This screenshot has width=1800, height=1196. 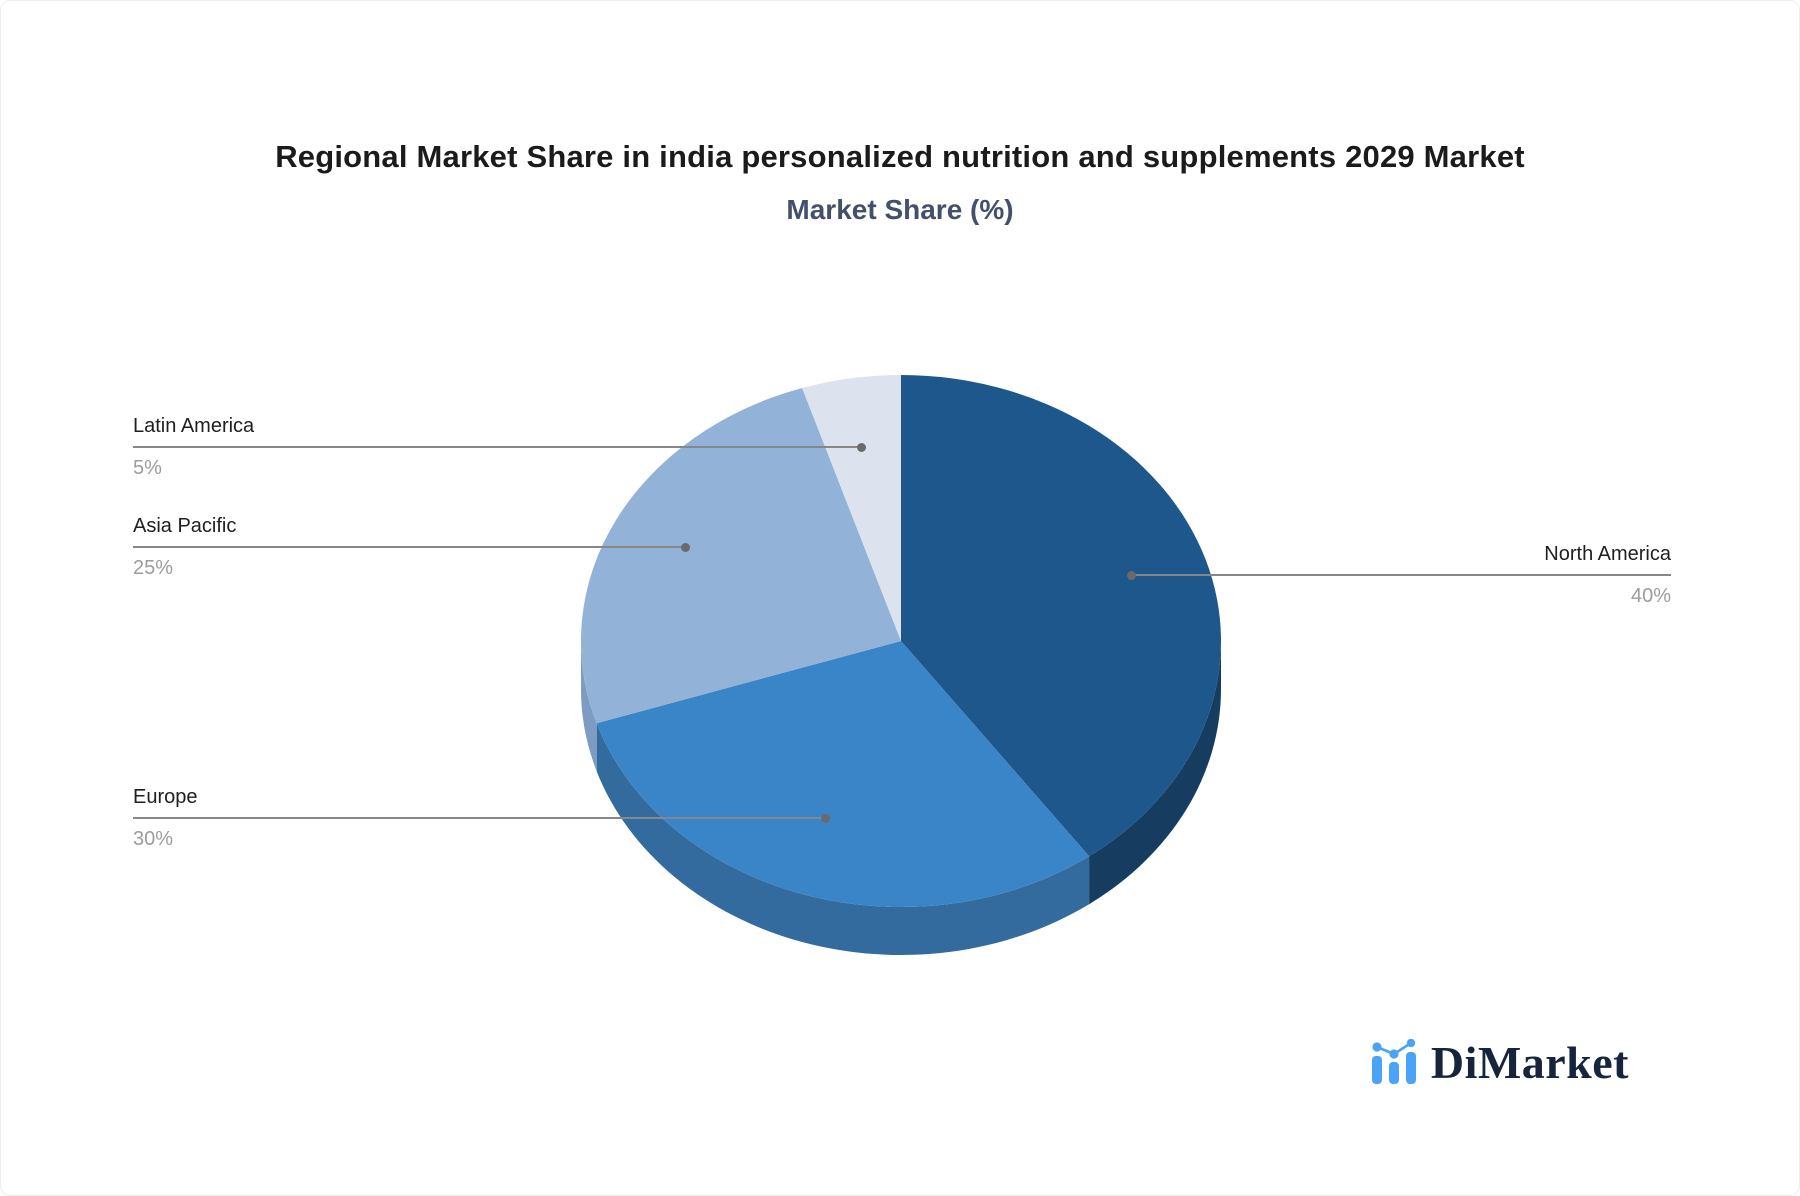 What do you see at coordinates (153, 568) in the screenshot?
I see `callout-value: 25%` at bounding box center [153, 568].